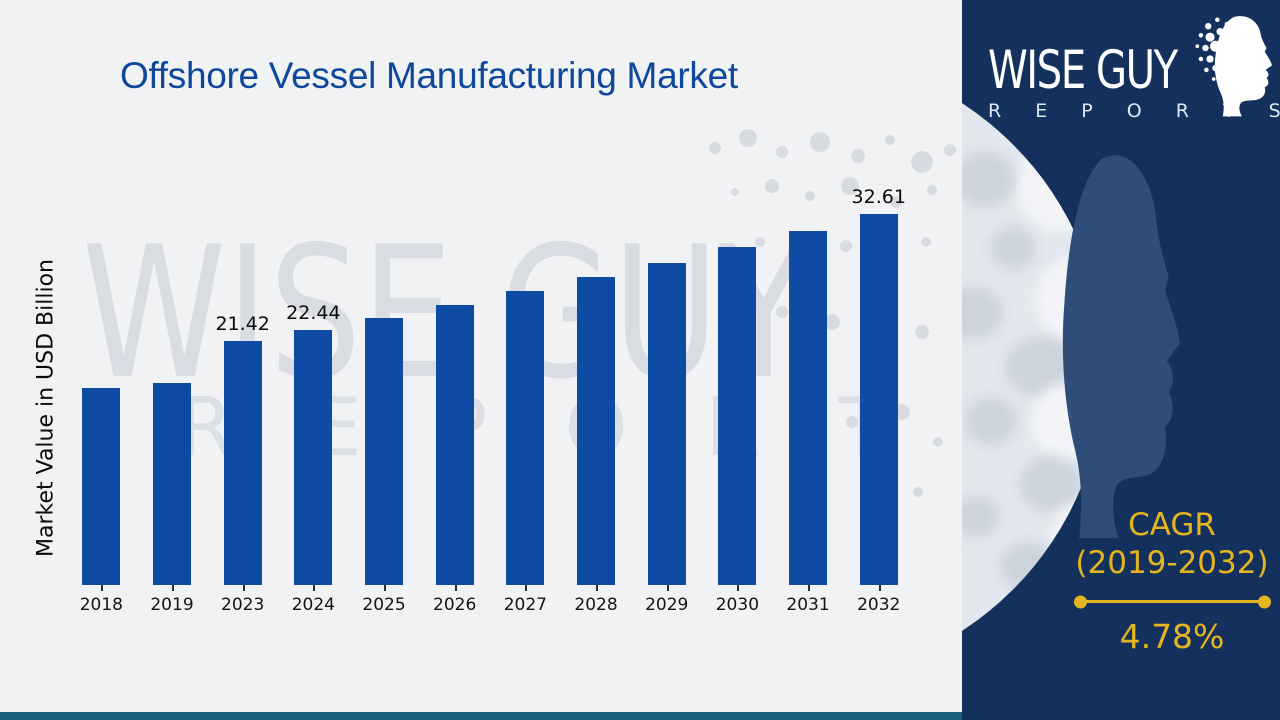 This screenshot has width=1280, height=720. Describe the element at coordinates (737, 416) in the screenshot. I see `bar-2030` at that location.